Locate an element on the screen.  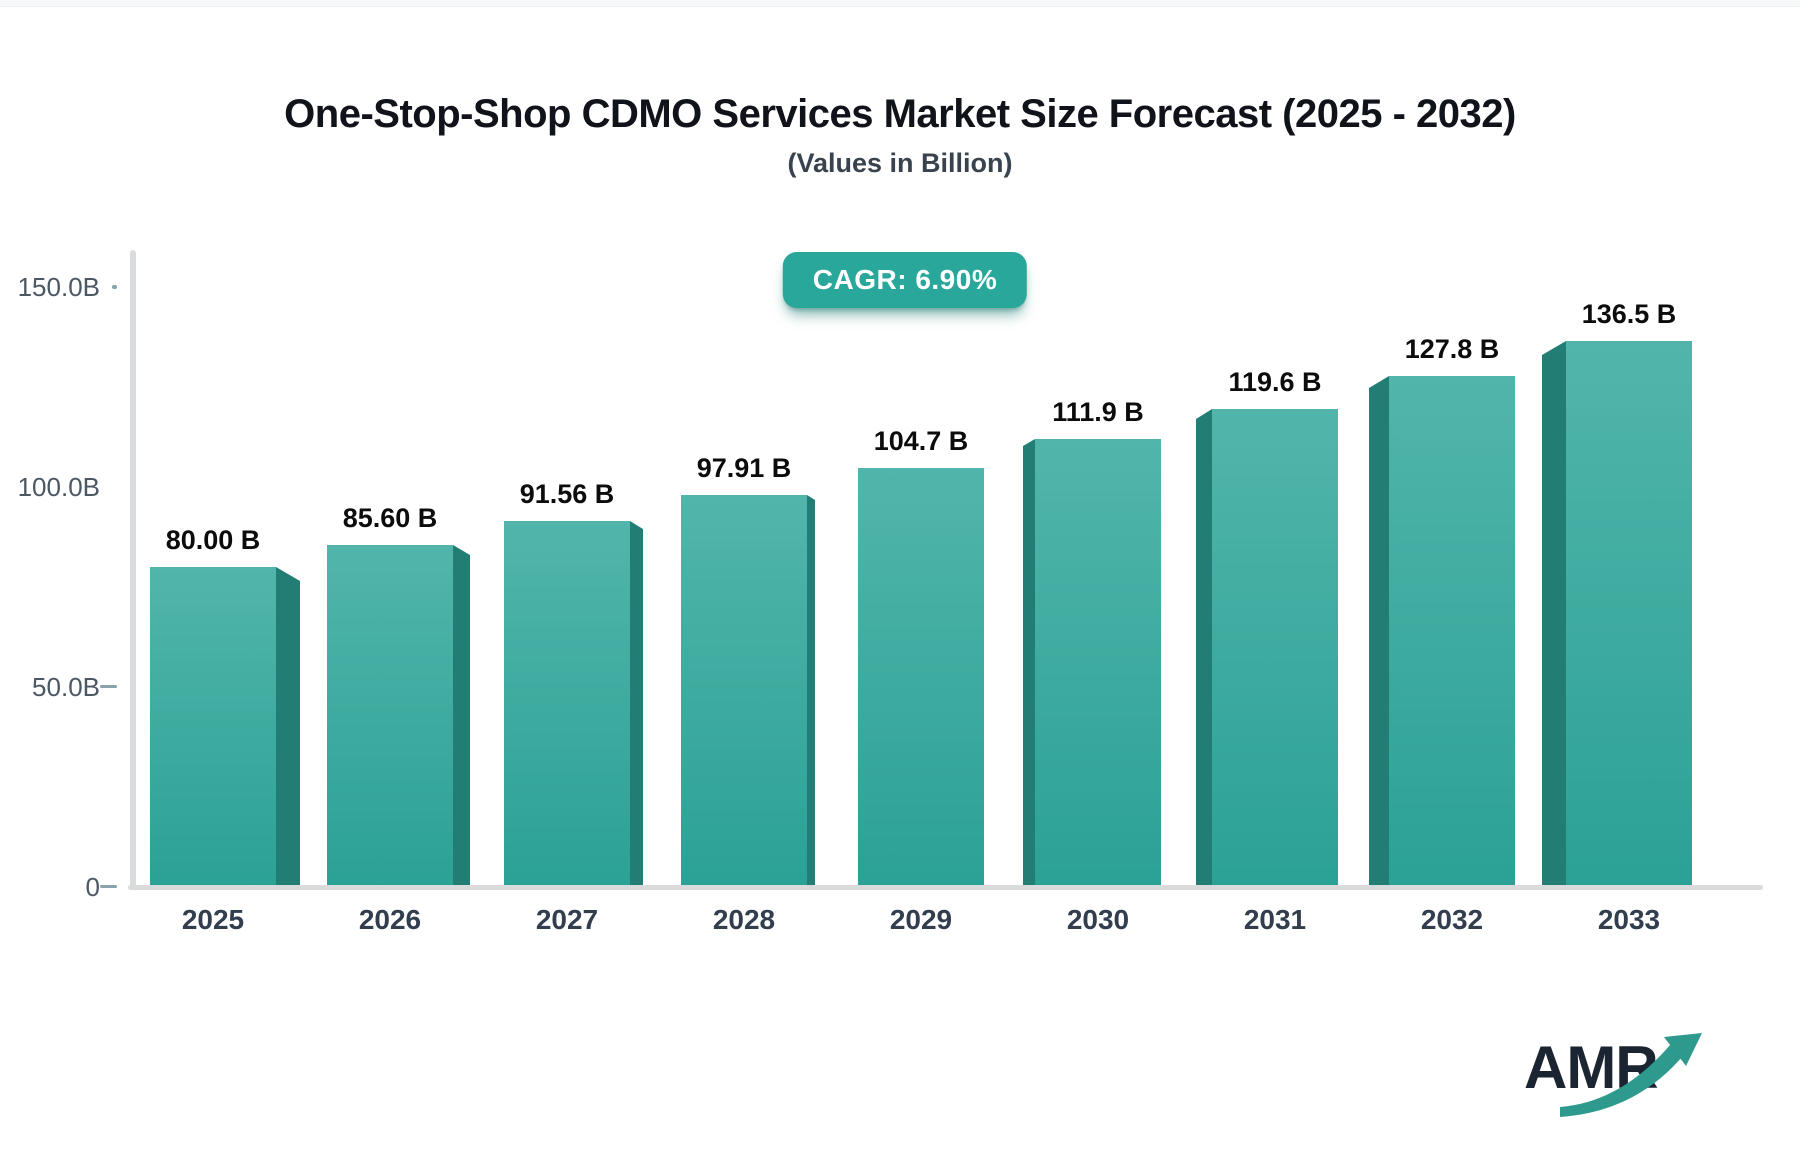
bar-value-label: 85.60 B is located at coordinates (390, 518).